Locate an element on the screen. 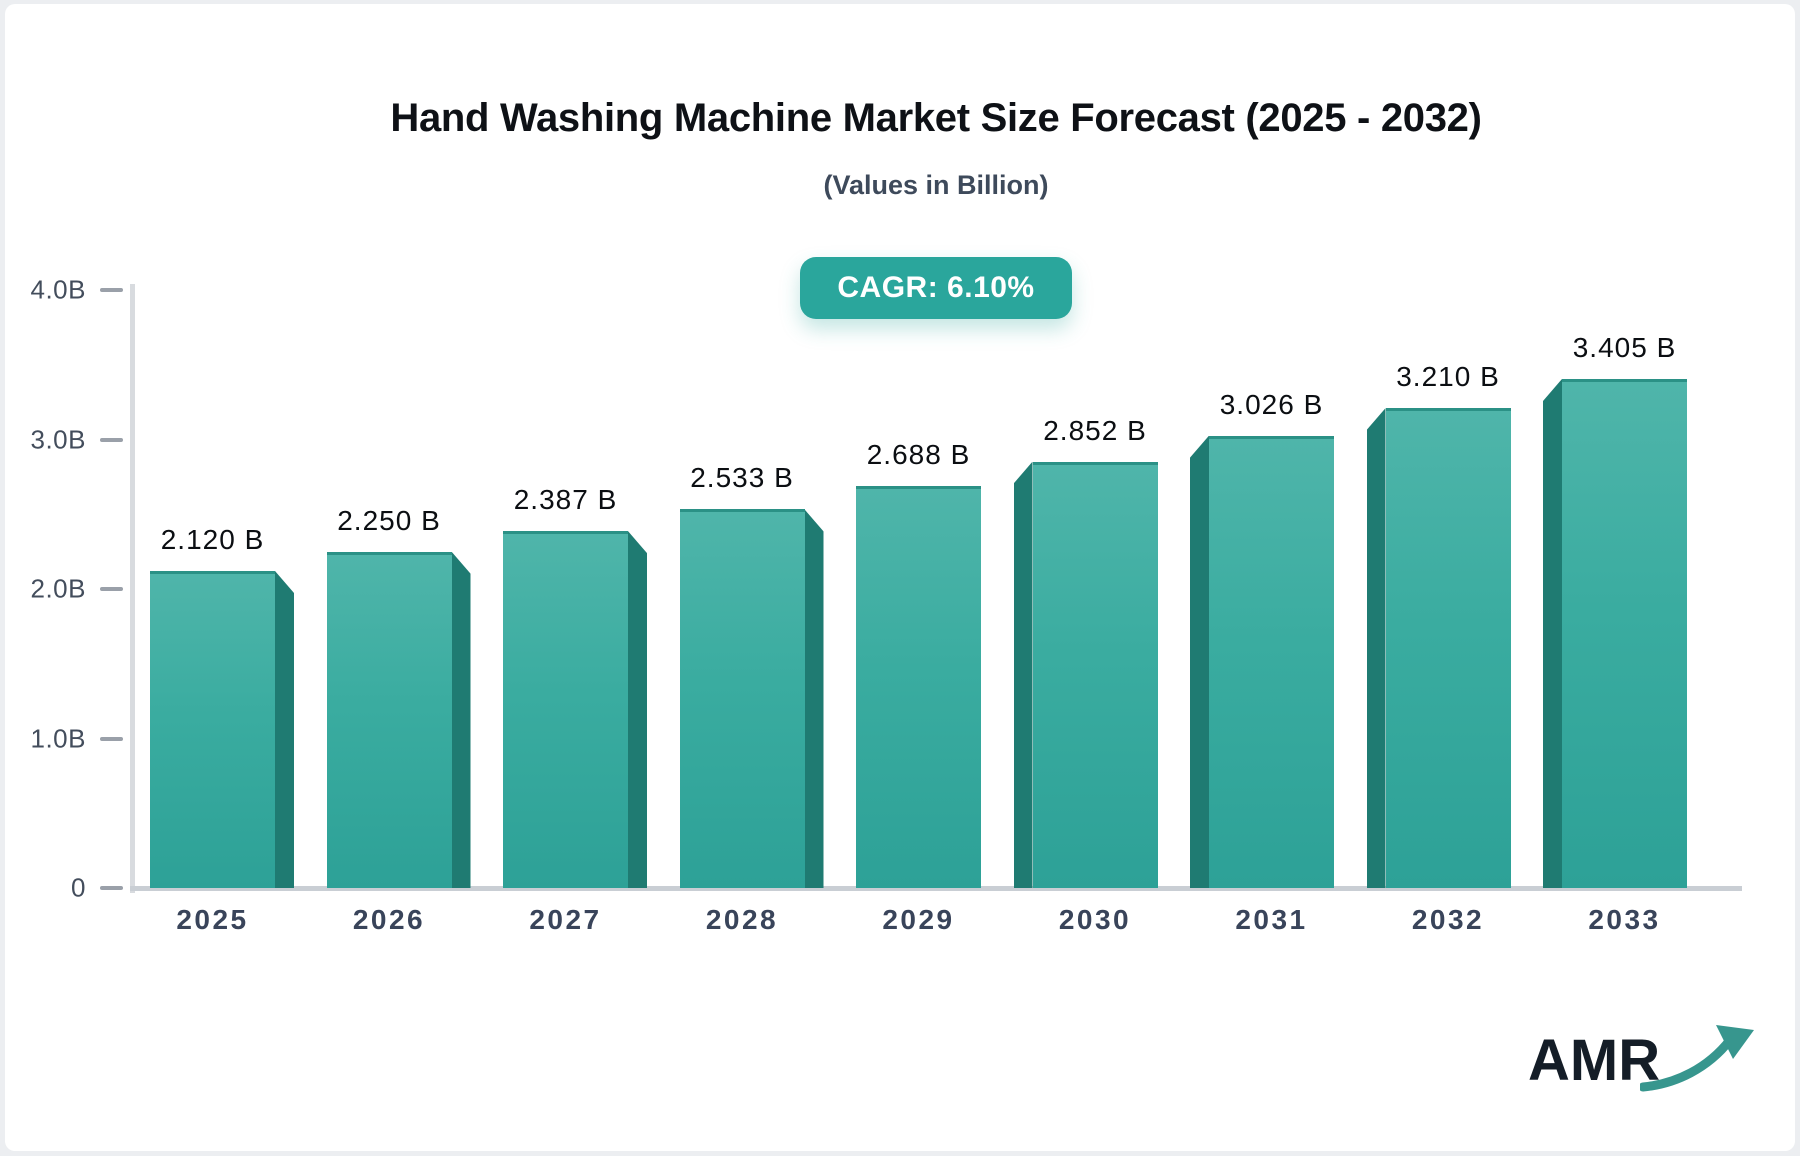 The image size is (1800, 1156). bar-2032 is located at coordinates (1448, 648).